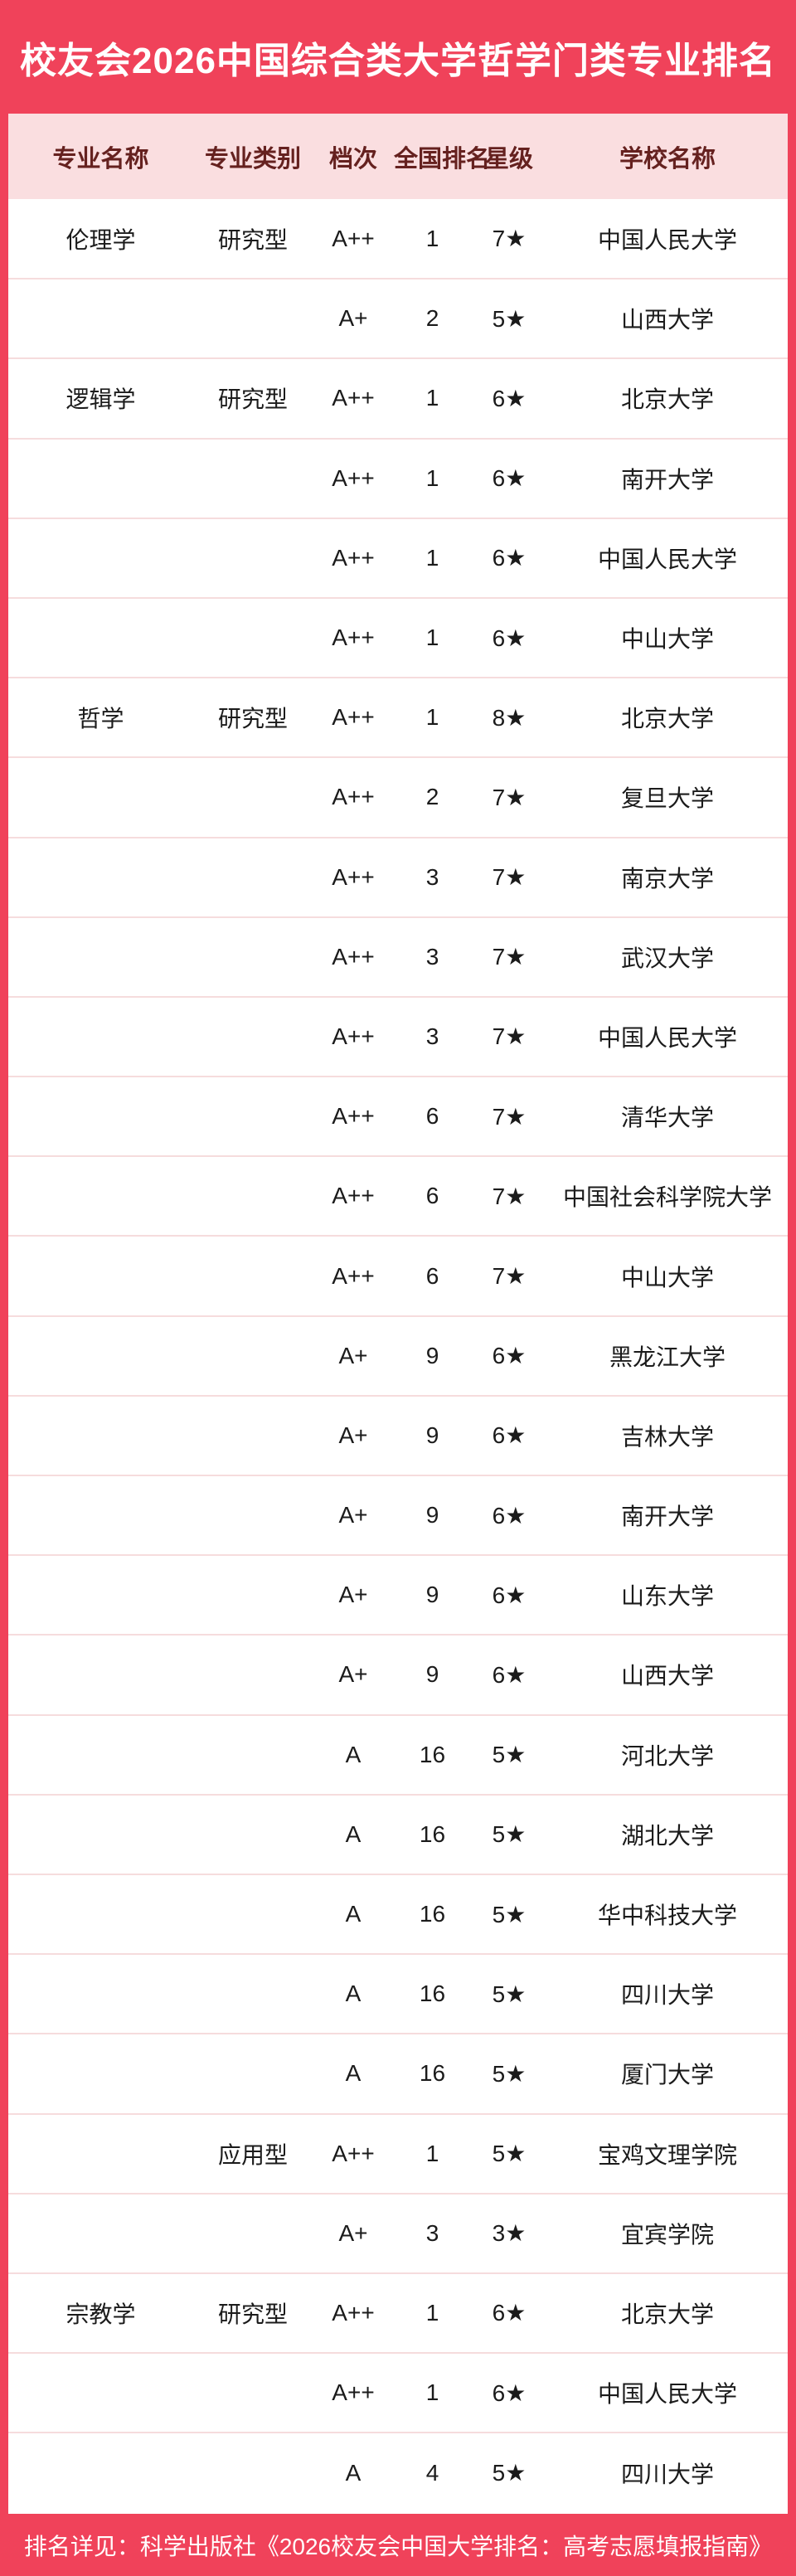  I want to click on cell-school: 湖北大学, so click(667, 1834).